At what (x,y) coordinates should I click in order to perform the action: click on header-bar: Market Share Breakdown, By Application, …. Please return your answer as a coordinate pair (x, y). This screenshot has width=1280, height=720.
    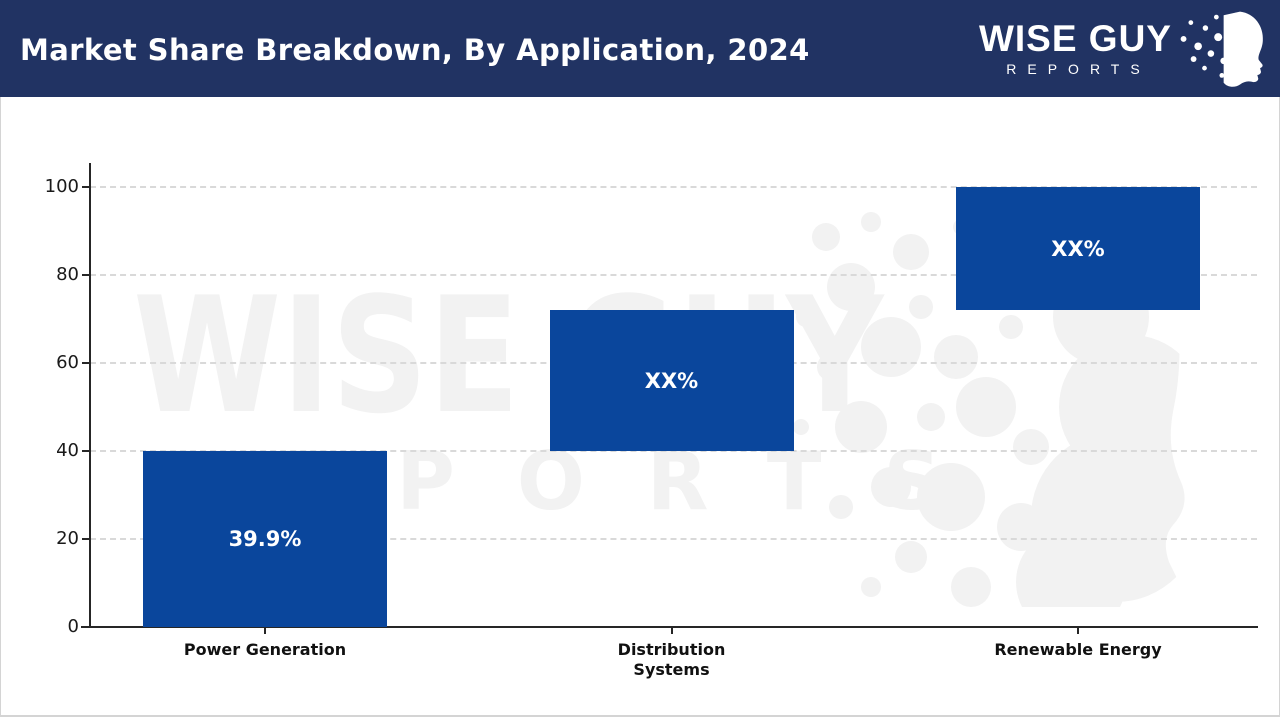
    Looking at the image, I should click on (640, 48).